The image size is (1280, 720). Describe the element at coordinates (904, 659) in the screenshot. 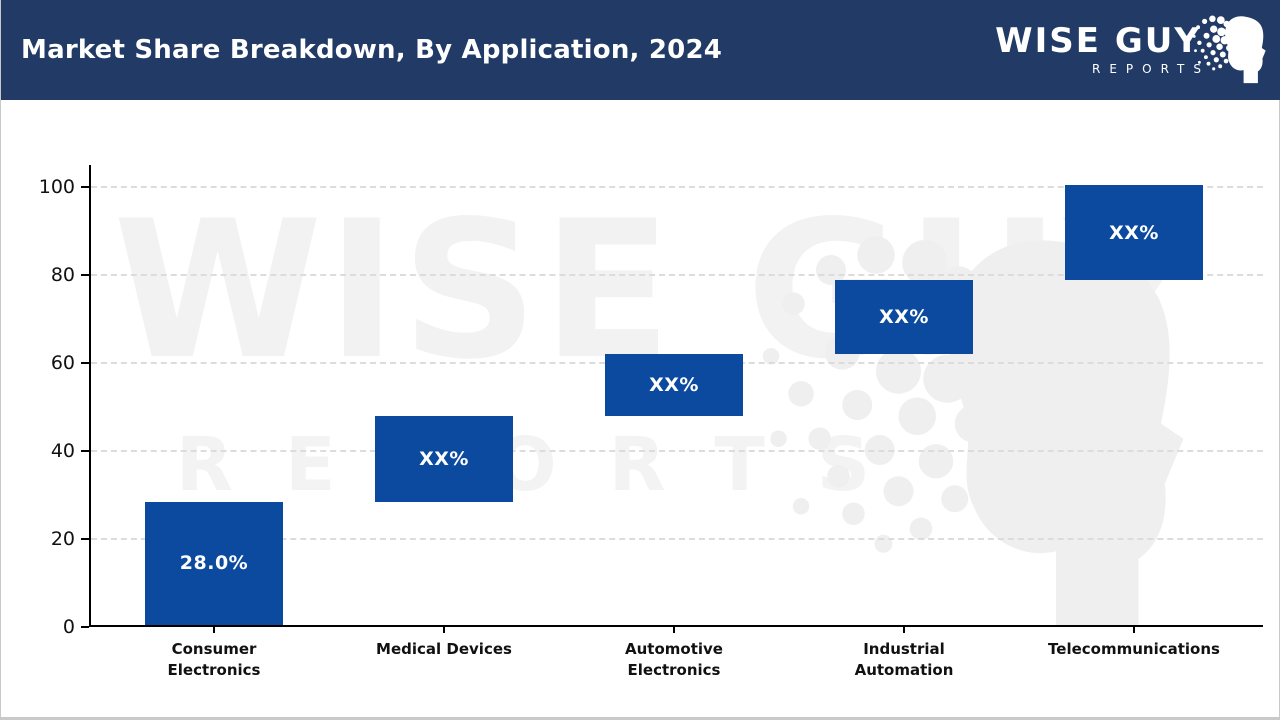

I see `x-axis-category-label: Industrial Automation` at that location.